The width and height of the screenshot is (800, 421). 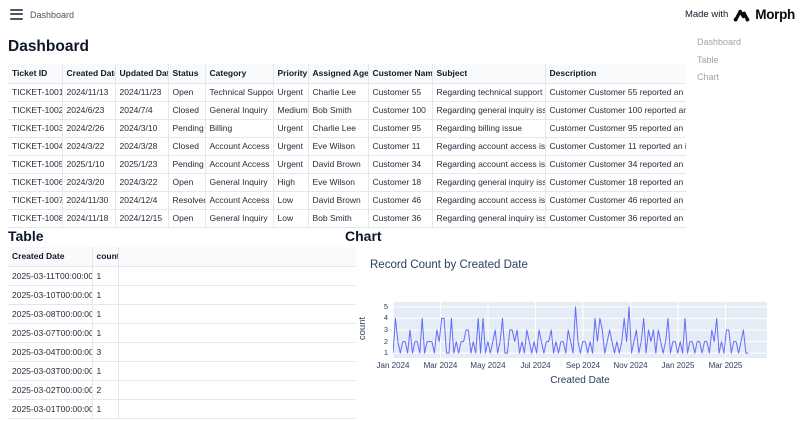 What do you see at coordinates (706, 14) in the screenshot?
I see `made-with-label: Made with` at bounding box center [706, 14].